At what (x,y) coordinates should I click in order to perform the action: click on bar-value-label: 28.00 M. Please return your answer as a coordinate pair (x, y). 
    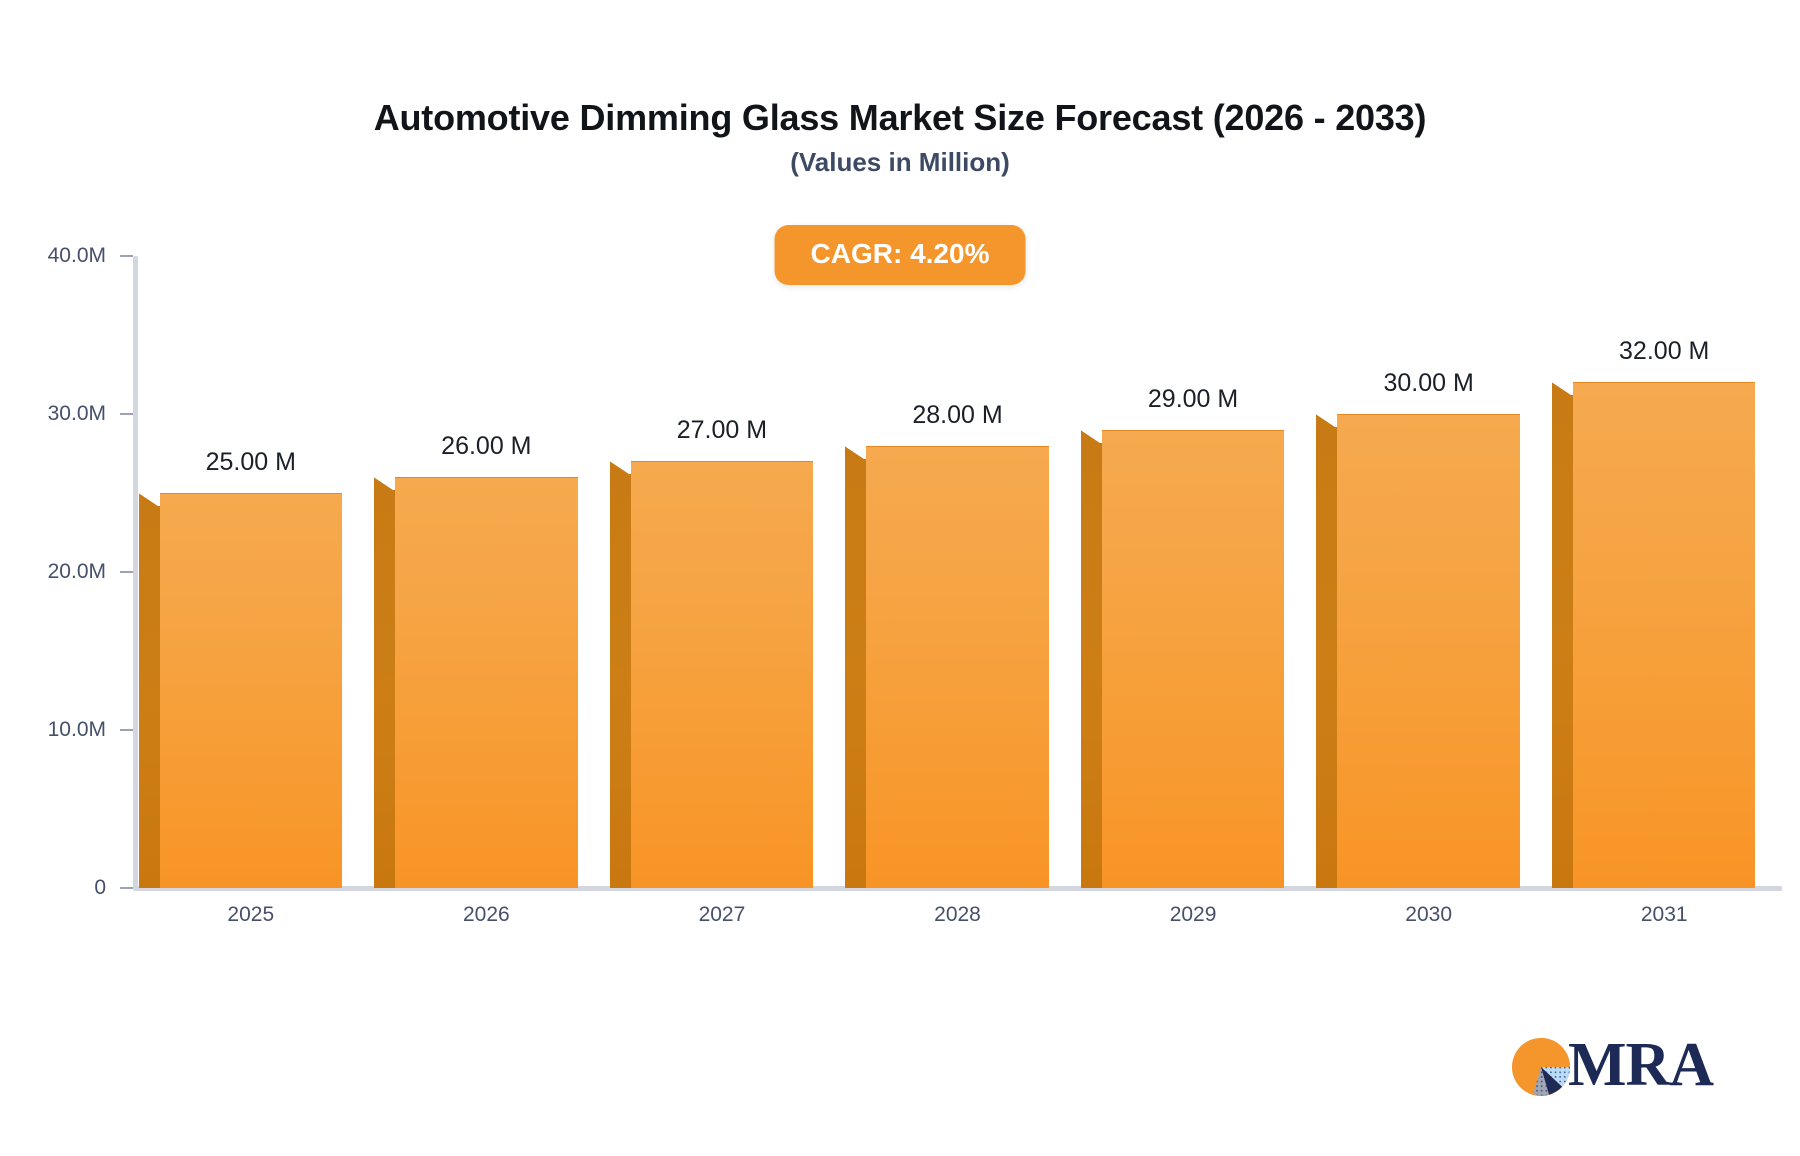
    Looking at the image, I should click on (957, 414).